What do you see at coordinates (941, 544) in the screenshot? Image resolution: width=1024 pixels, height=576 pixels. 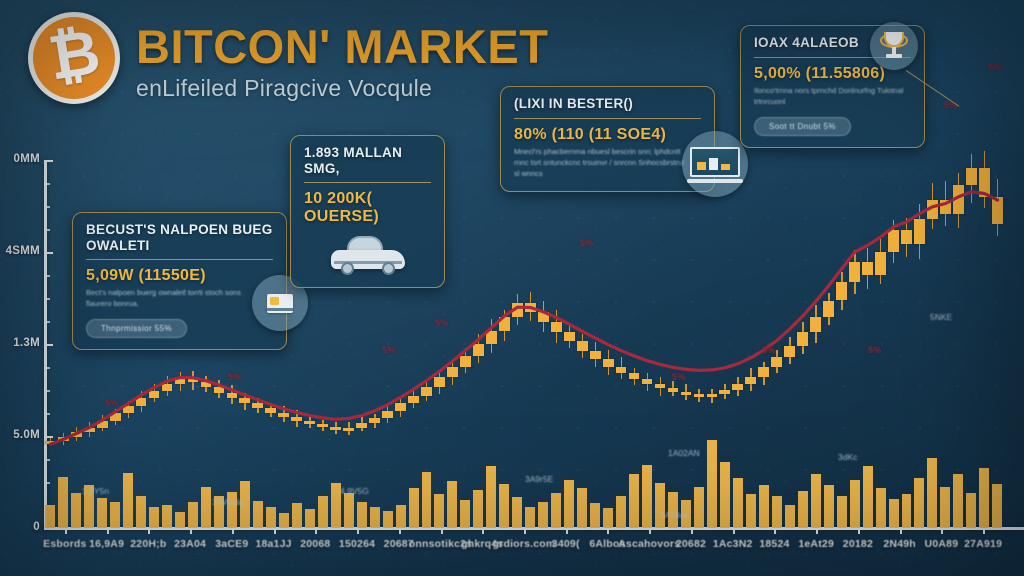 I see `x-axis-label: U0A89` at bounding box center [941, 544].